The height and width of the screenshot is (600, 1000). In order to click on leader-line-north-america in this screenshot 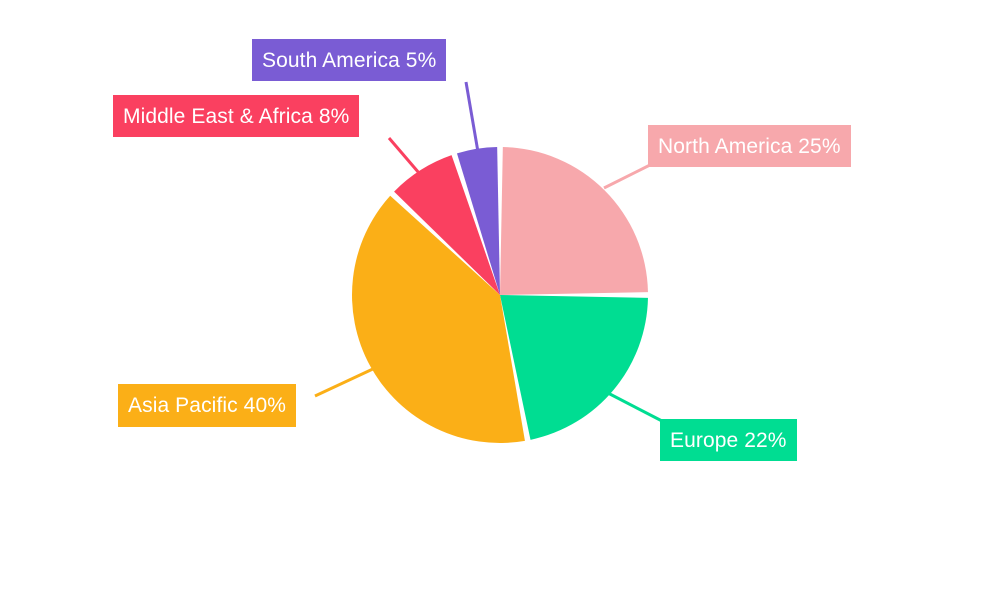, I will do `click(628, 176)`.